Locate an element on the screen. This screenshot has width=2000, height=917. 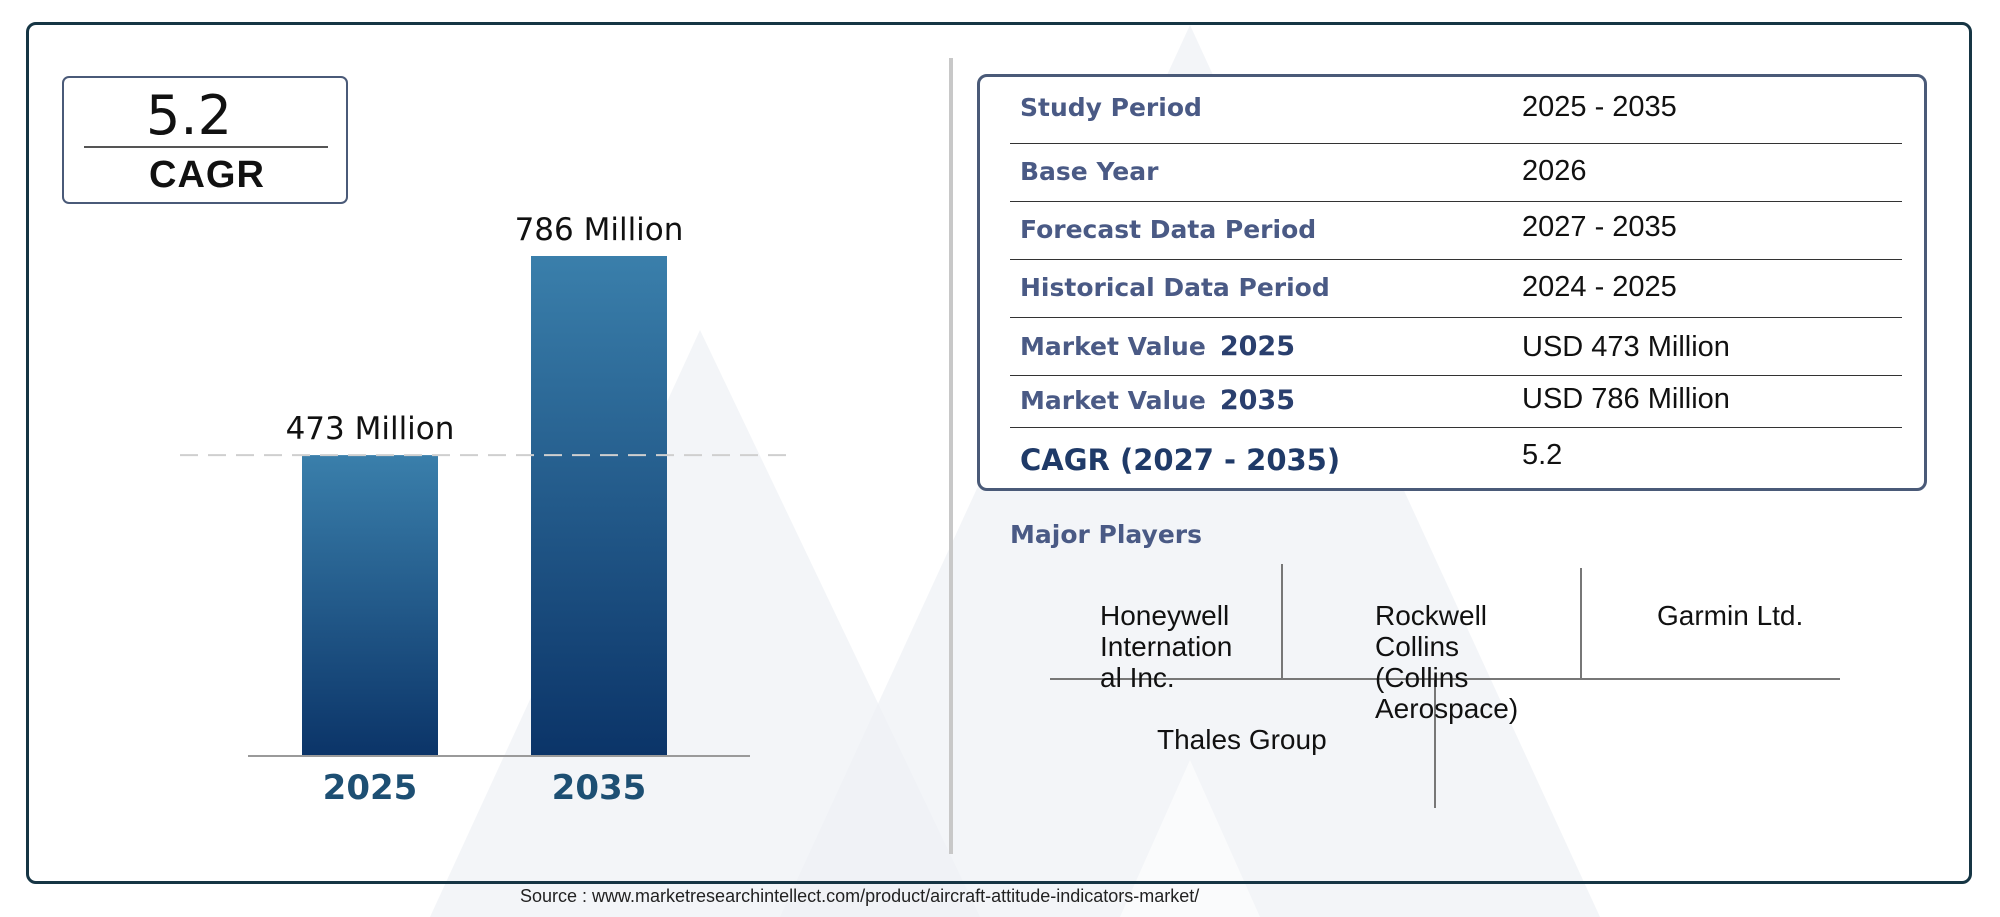
info-value: 2026 is located at coordinates (1554, 171).